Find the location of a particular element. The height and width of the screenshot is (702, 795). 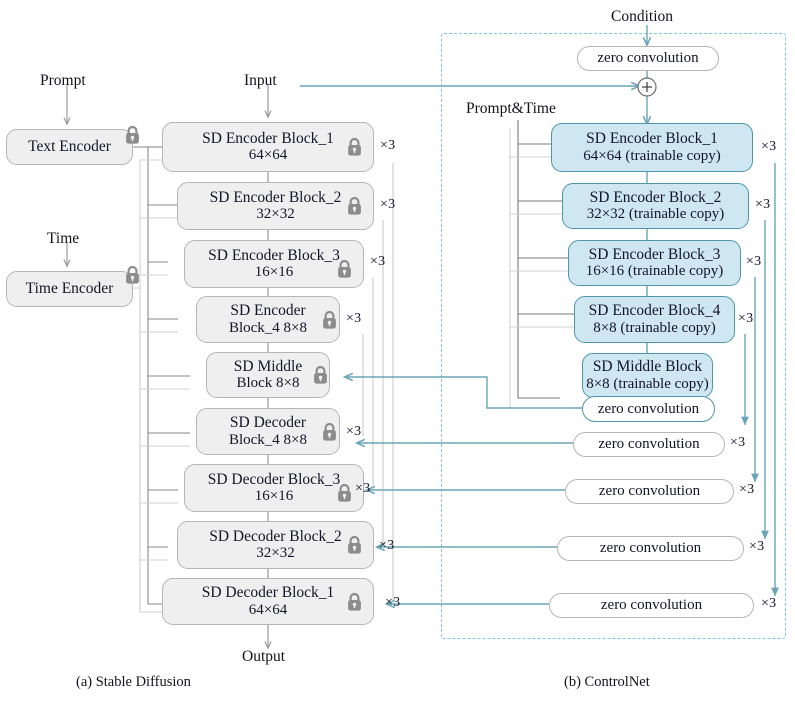

zero-convolution-3: zero convolution is located at coordinates (650, 548).